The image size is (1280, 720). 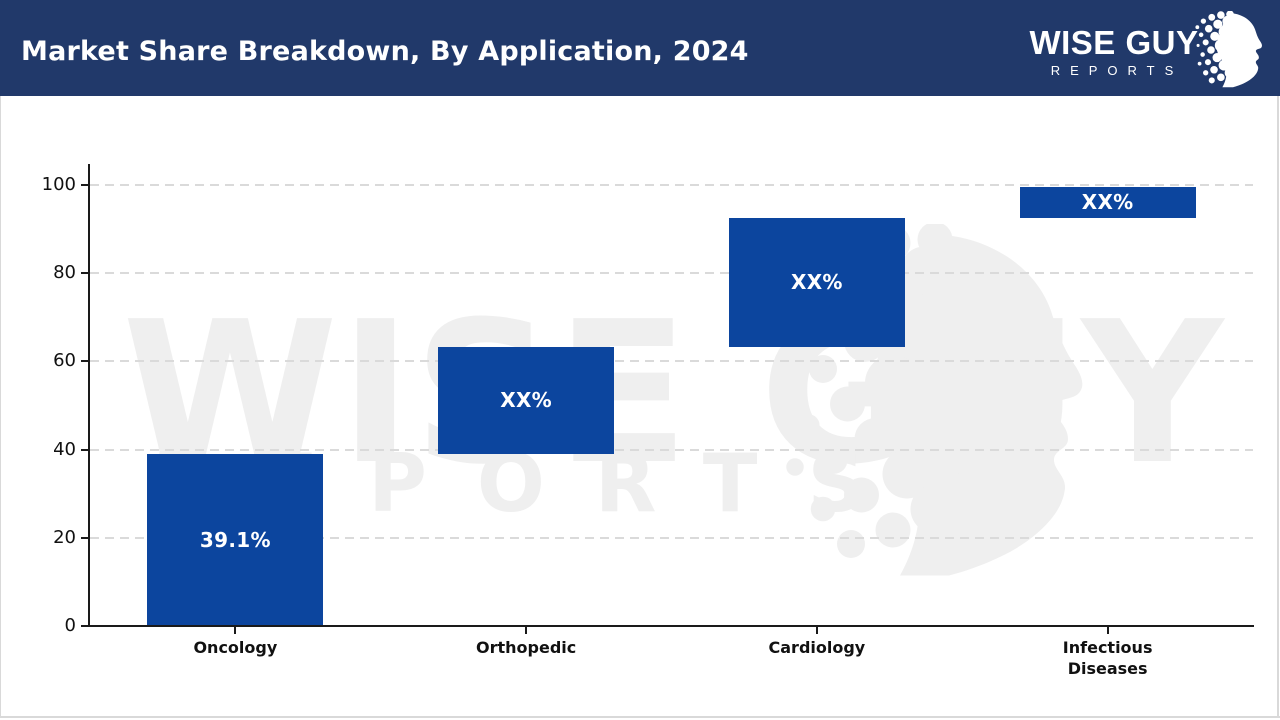 I want to click on page-border-right, so click(x=1278, y=406).